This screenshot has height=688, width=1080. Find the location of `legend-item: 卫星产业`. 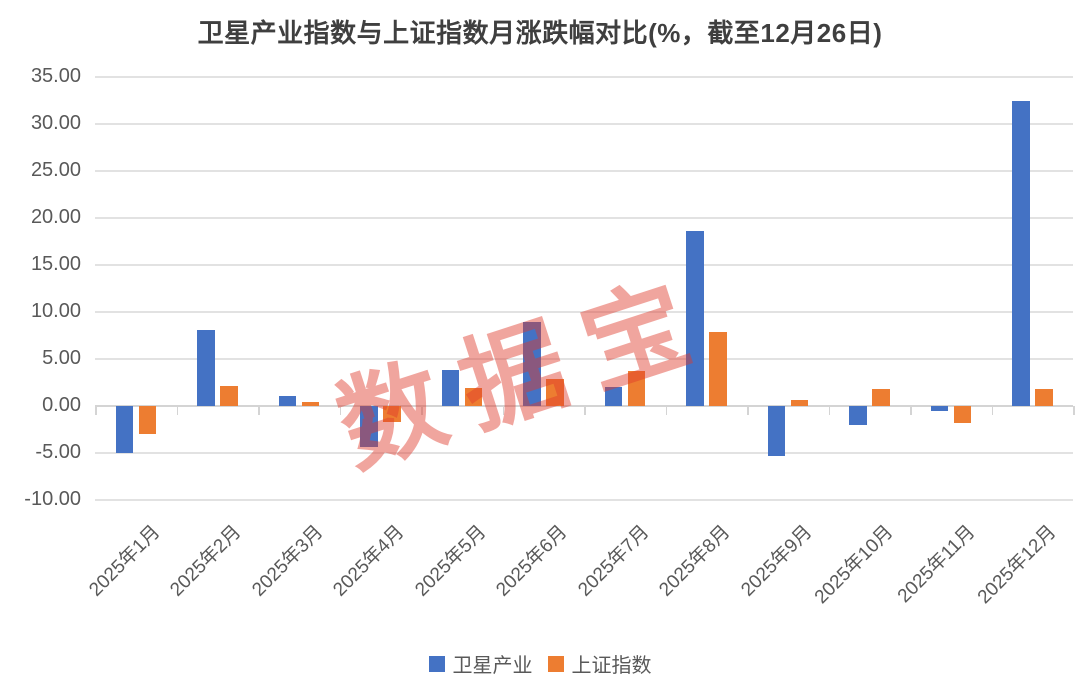

legend-item: 卫星产业 is located at coordinates (480, 663).